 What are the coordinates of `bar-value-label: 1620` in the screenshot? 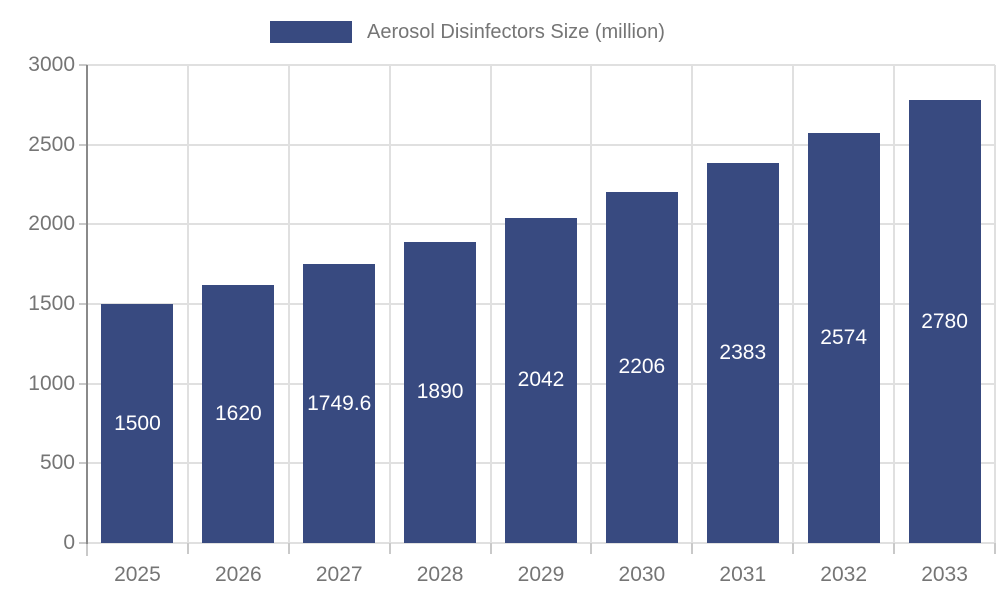 It's located at (238, 413).